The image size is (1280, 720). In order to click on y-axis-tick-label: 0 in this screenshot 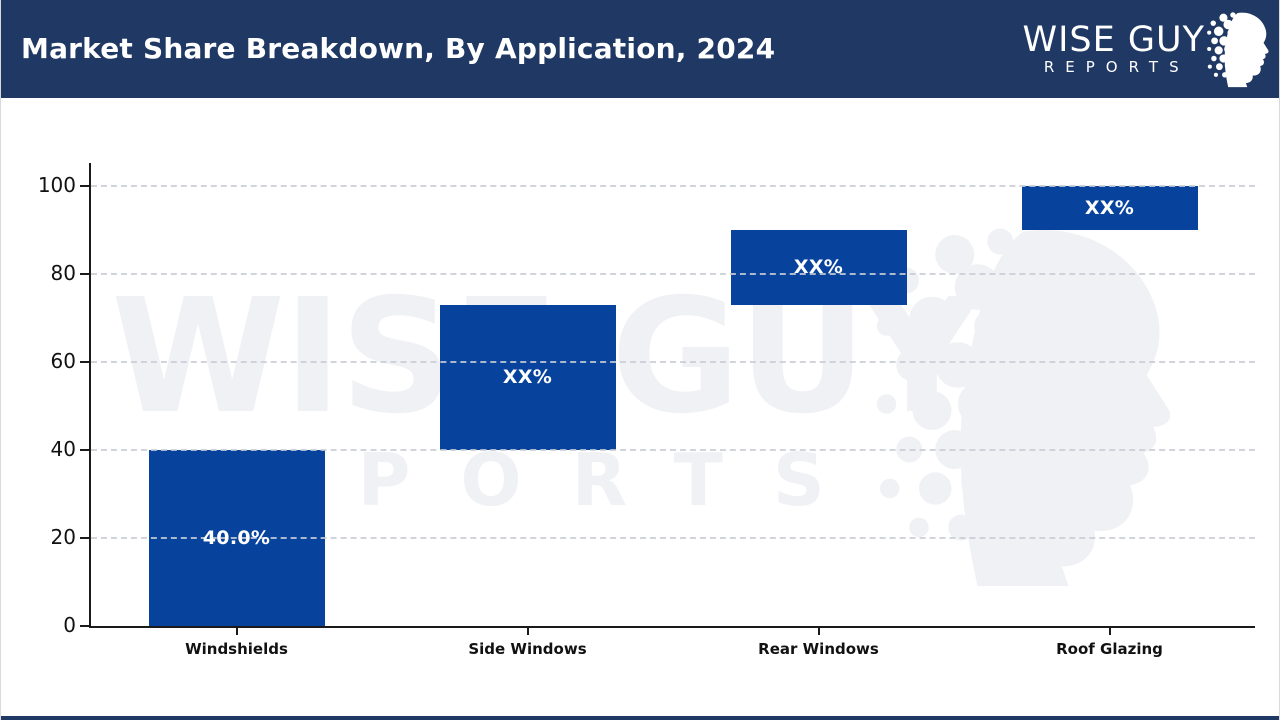, I will do `click(69, 625)`.